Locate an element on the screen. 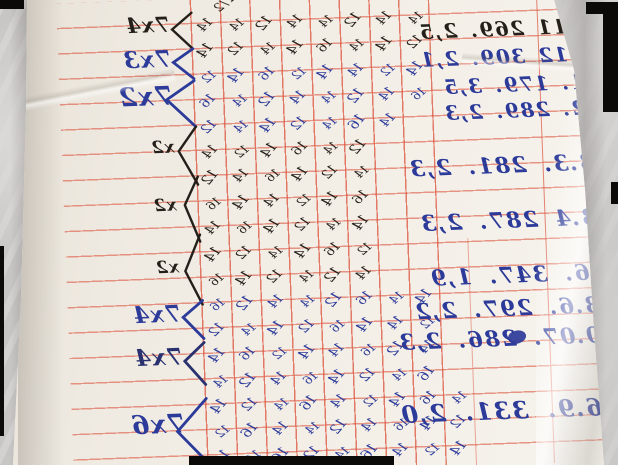 The width and height of the screenshot is (618, 465). date-column-line is located at coordinates (545, 232).